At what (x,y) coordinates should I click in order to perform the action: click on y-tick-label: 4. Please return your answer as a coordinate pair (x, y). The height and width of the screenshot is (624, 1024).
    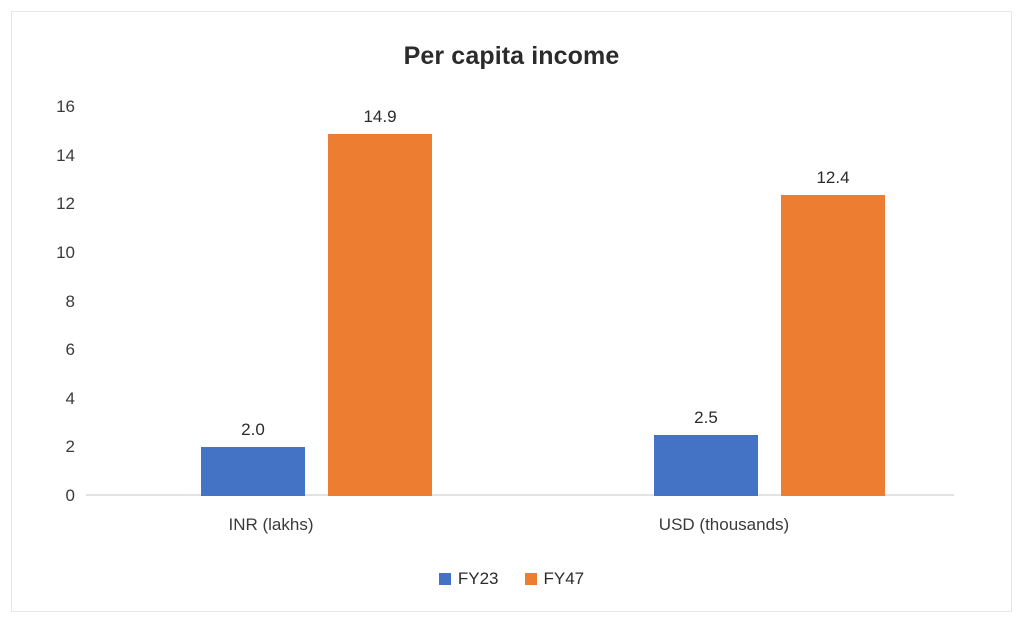
    Looking at the image, I should click on (70, 398).